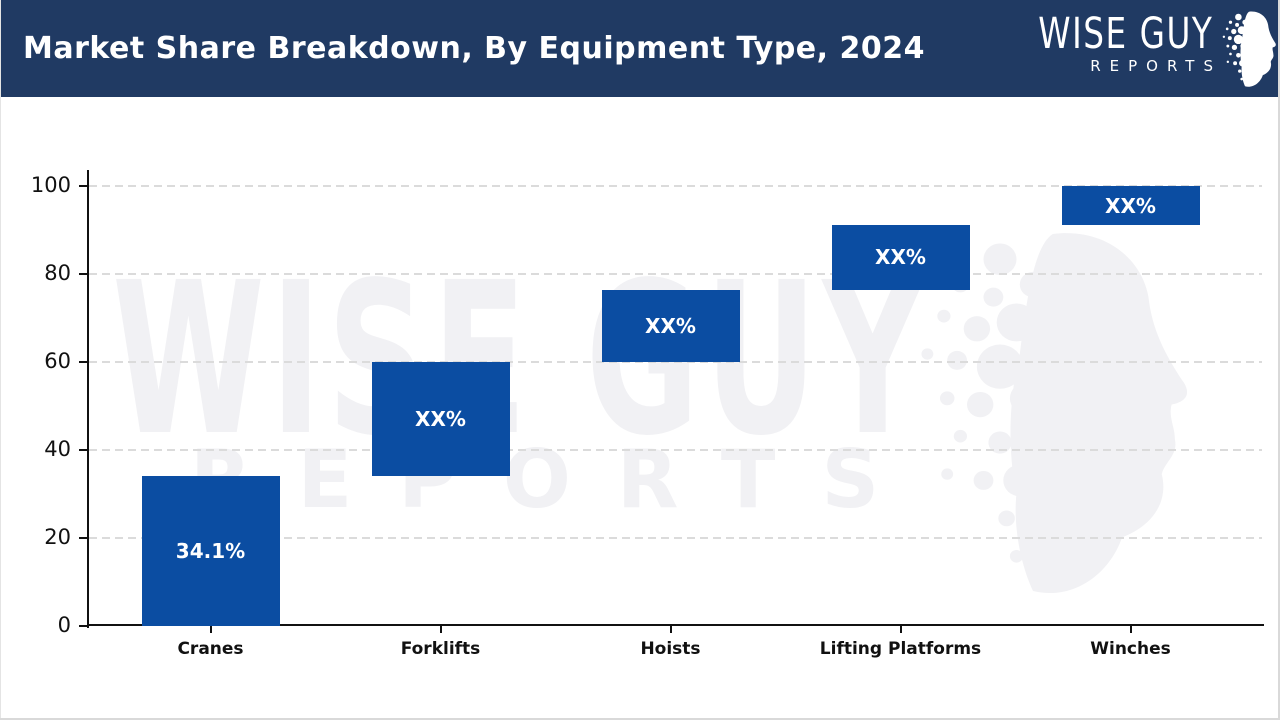 The image size is (1280, 720). I want to click on y-tick-label: 60, so click(57, 361).